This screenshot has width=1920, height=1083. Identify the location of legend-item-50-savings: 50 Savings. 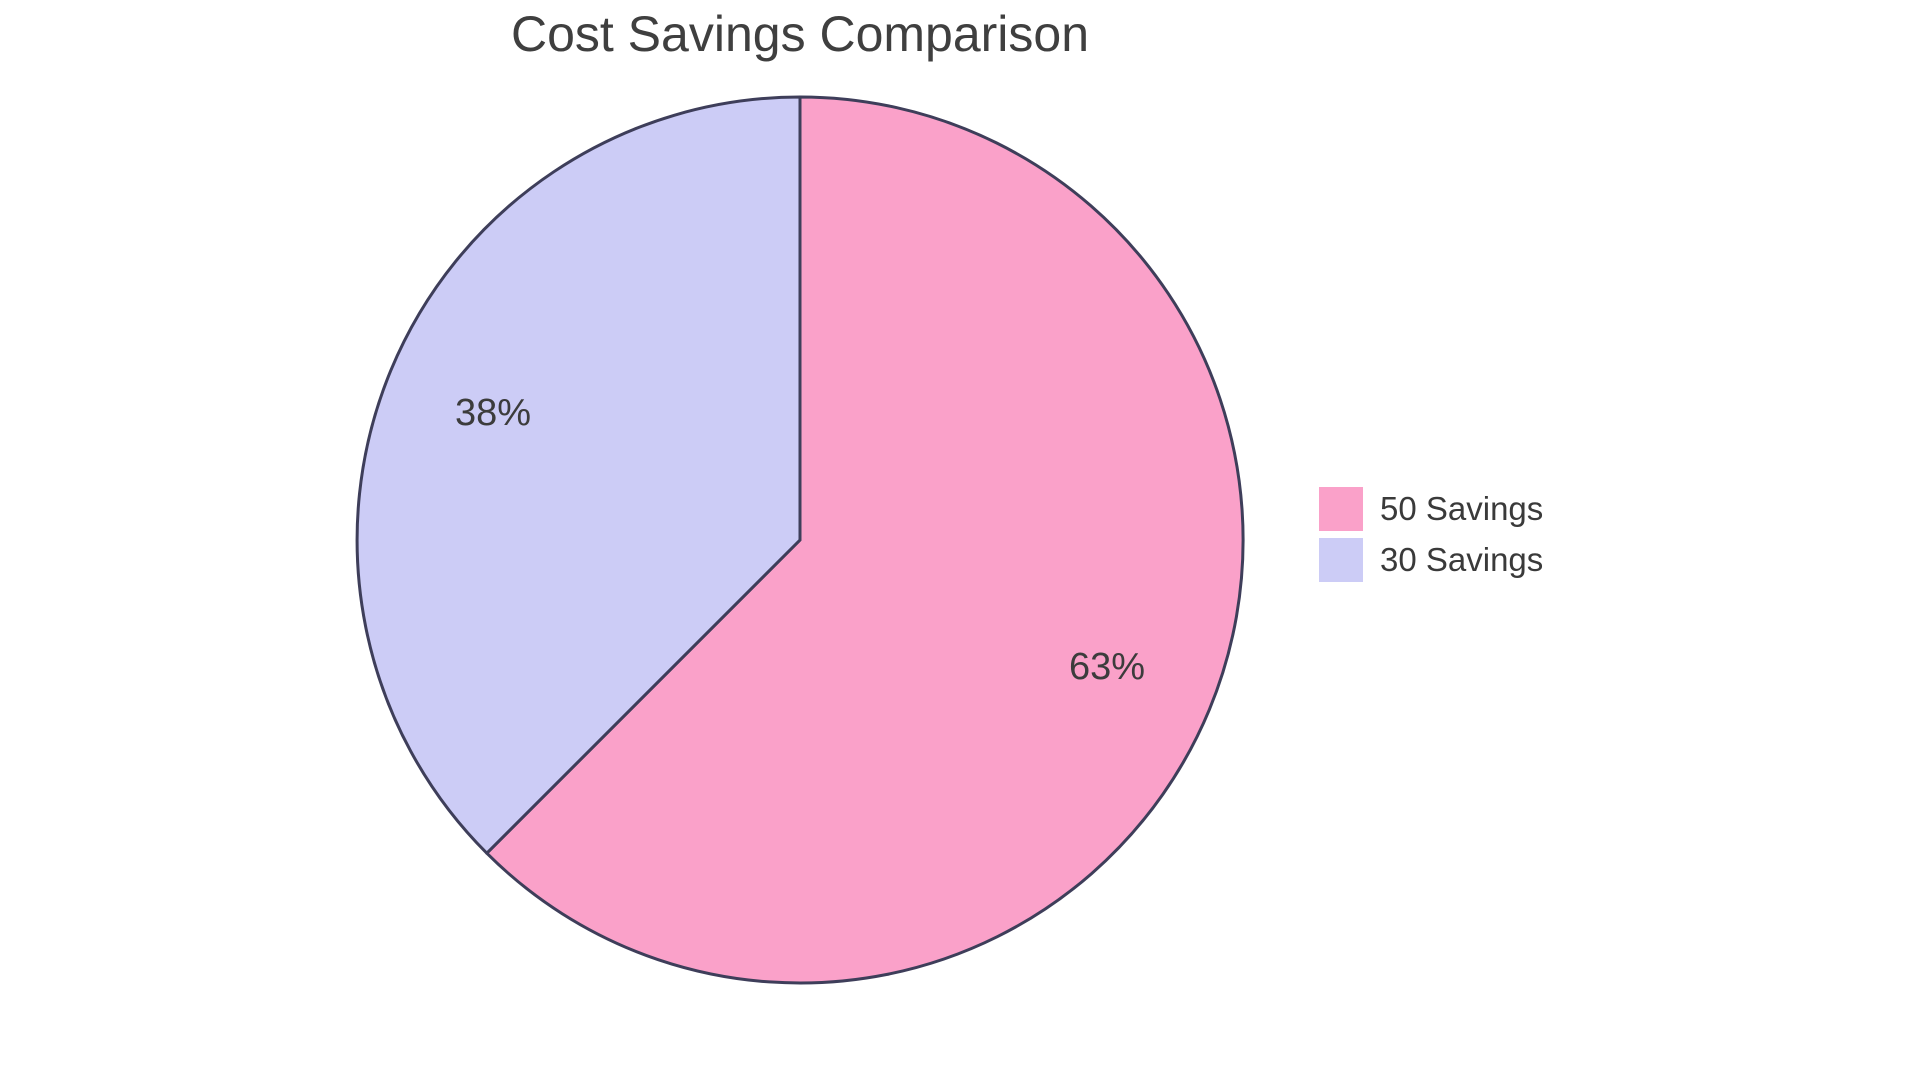
(1431, 509).